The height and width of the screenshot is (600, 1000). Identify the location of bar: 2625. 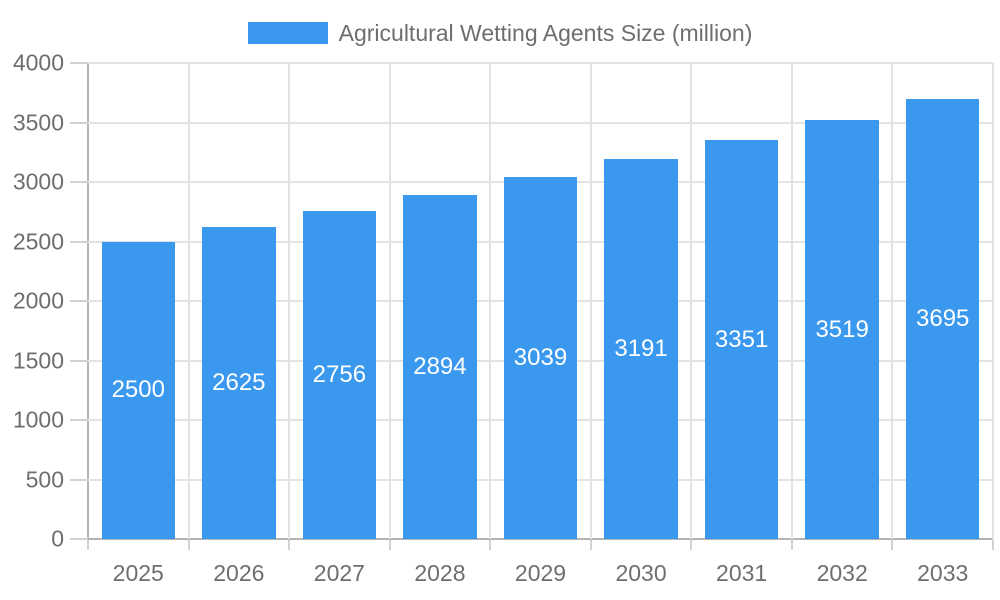
(239, 382).